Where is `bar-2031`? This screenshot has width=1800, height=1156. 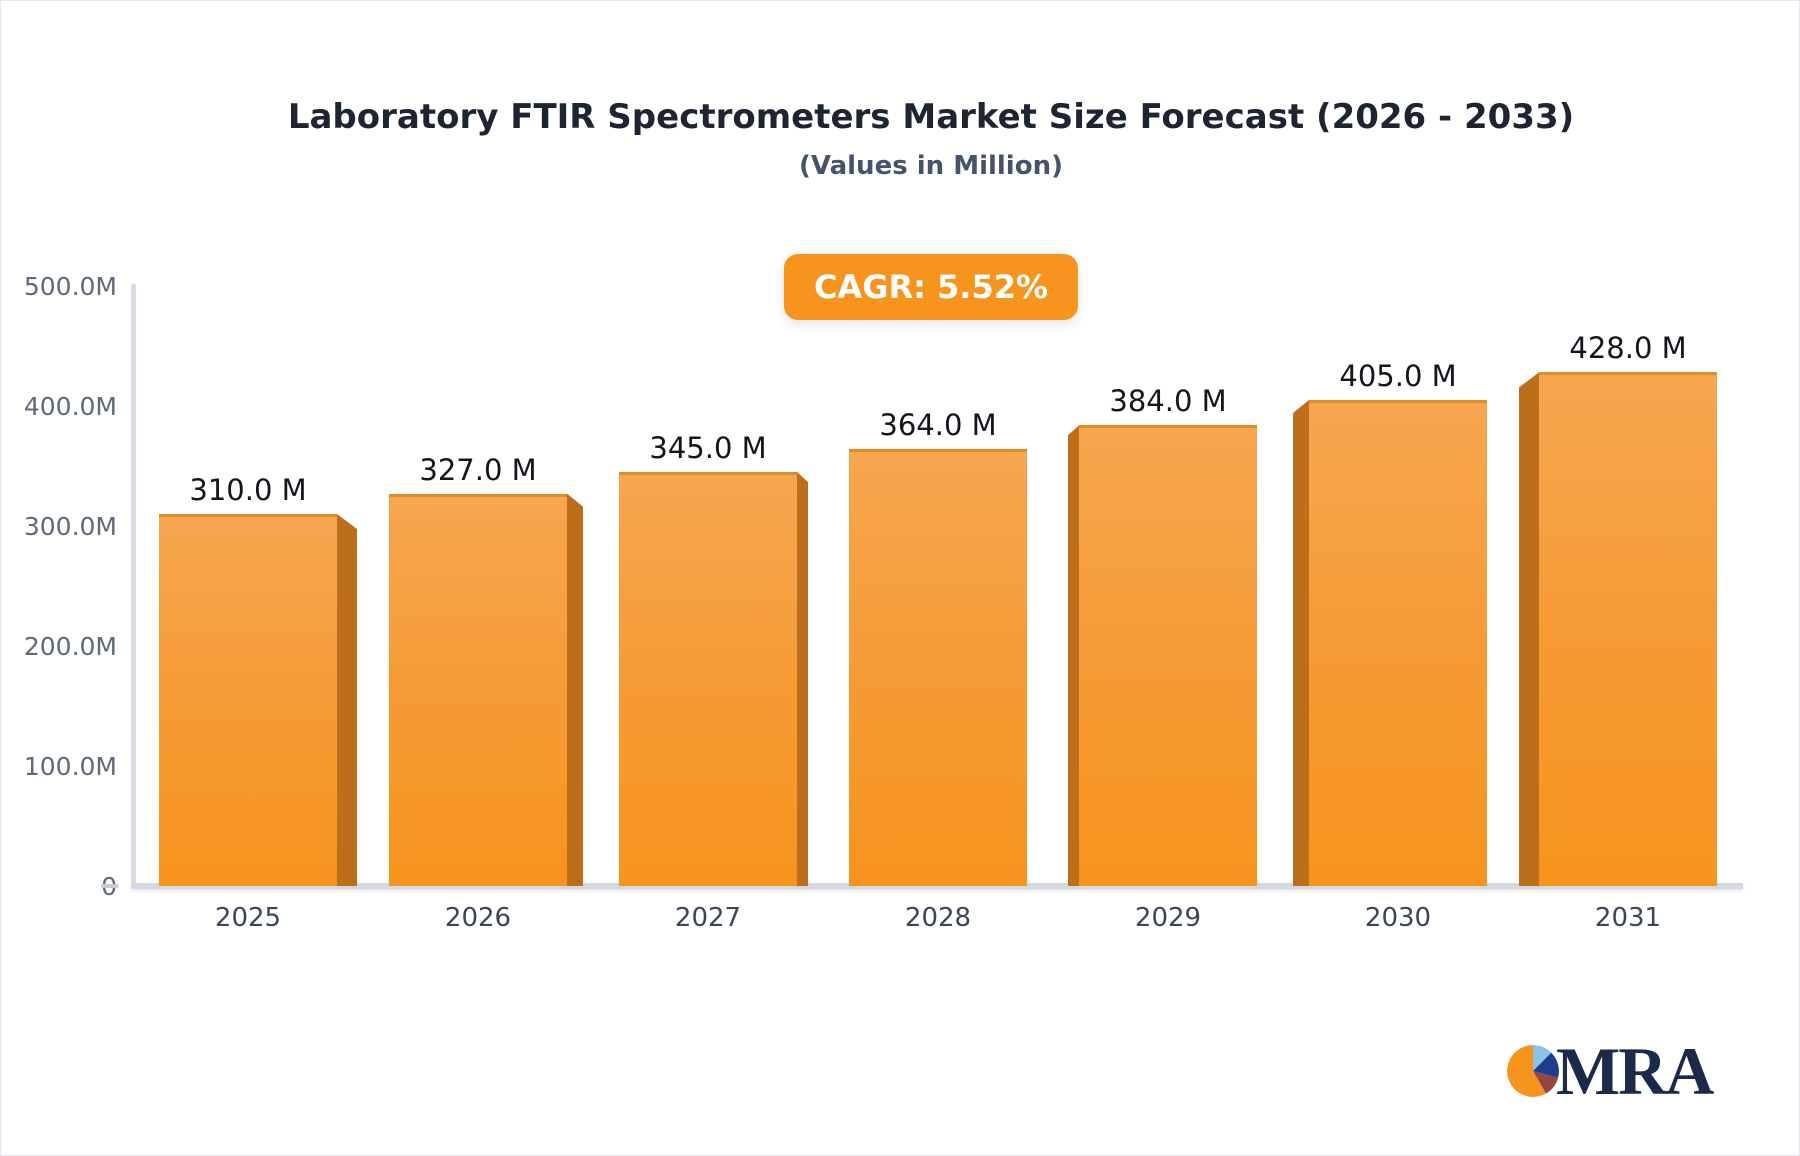
bar-2031 is located at coordinates (1628, 629).